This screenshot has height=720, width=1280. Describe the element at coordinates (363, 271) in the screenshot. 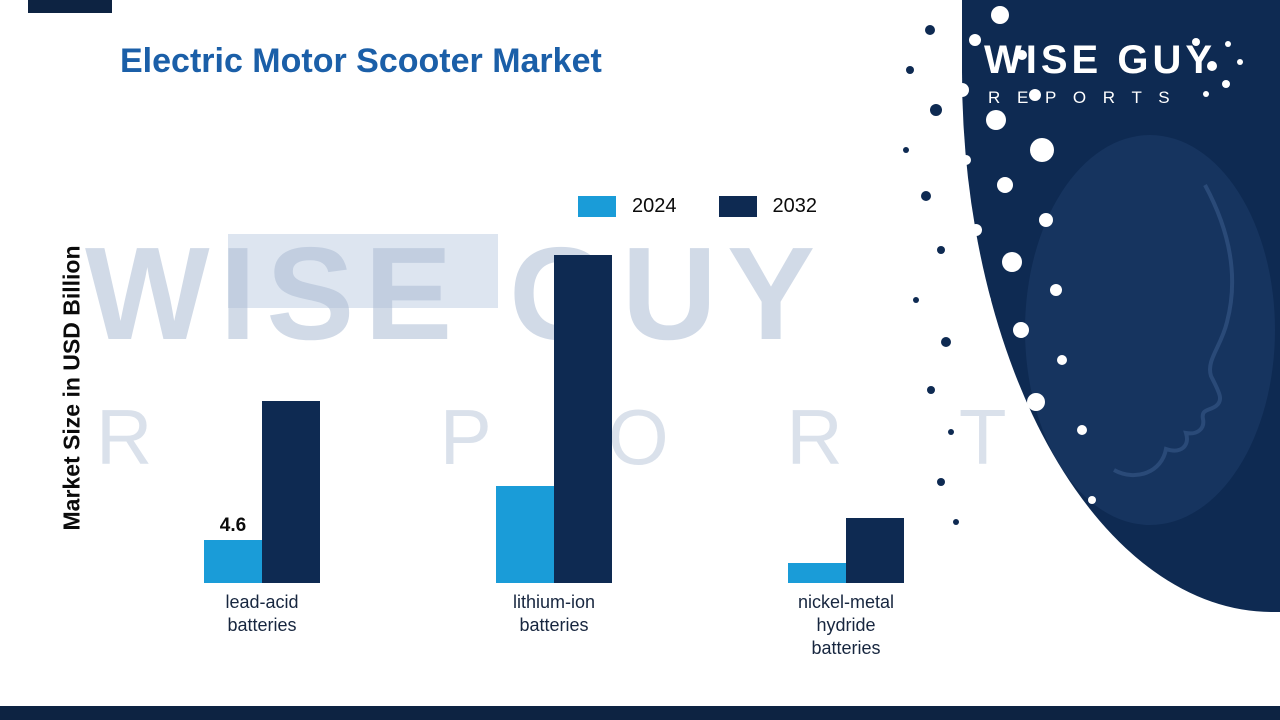

I see `watermark-rect` at that location.